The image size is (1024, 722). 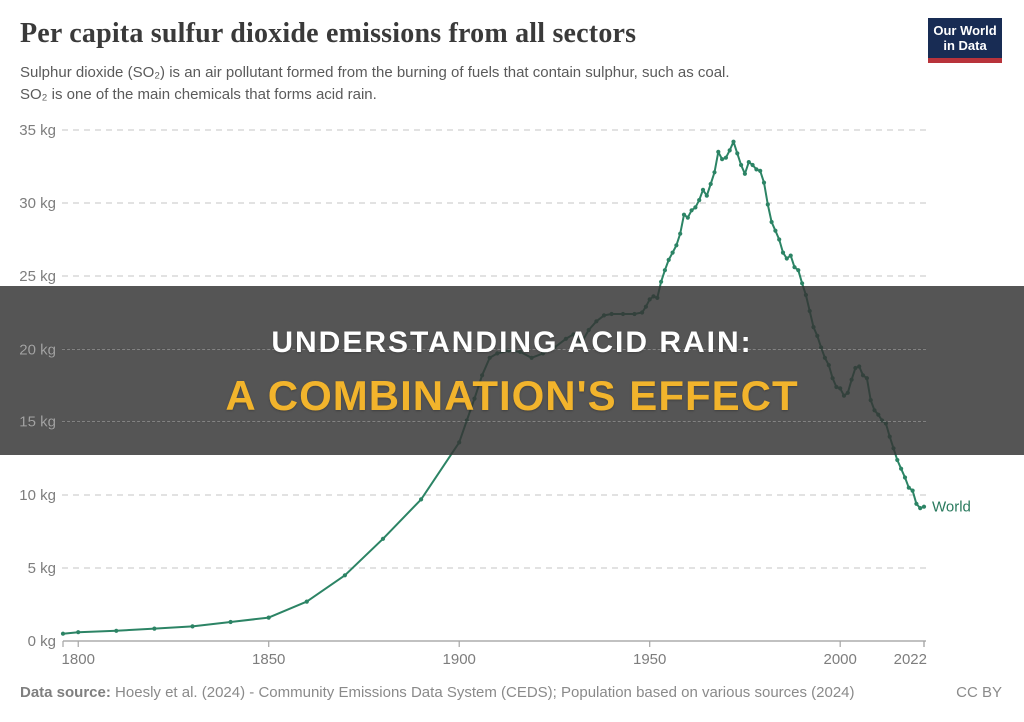 What do you see at coordinates (839, 659) in the screenshot?
I see `x-axis-label: 2000` at bounding box center [839, 659].